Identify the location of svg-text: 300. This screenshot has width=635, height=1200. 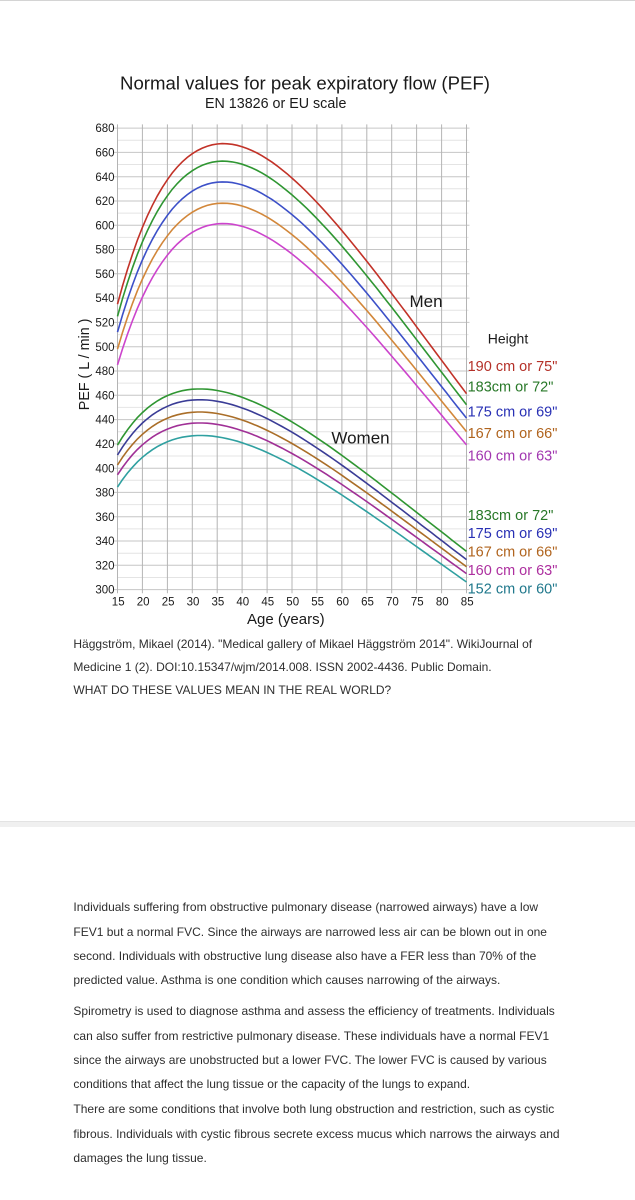
(104, 591).